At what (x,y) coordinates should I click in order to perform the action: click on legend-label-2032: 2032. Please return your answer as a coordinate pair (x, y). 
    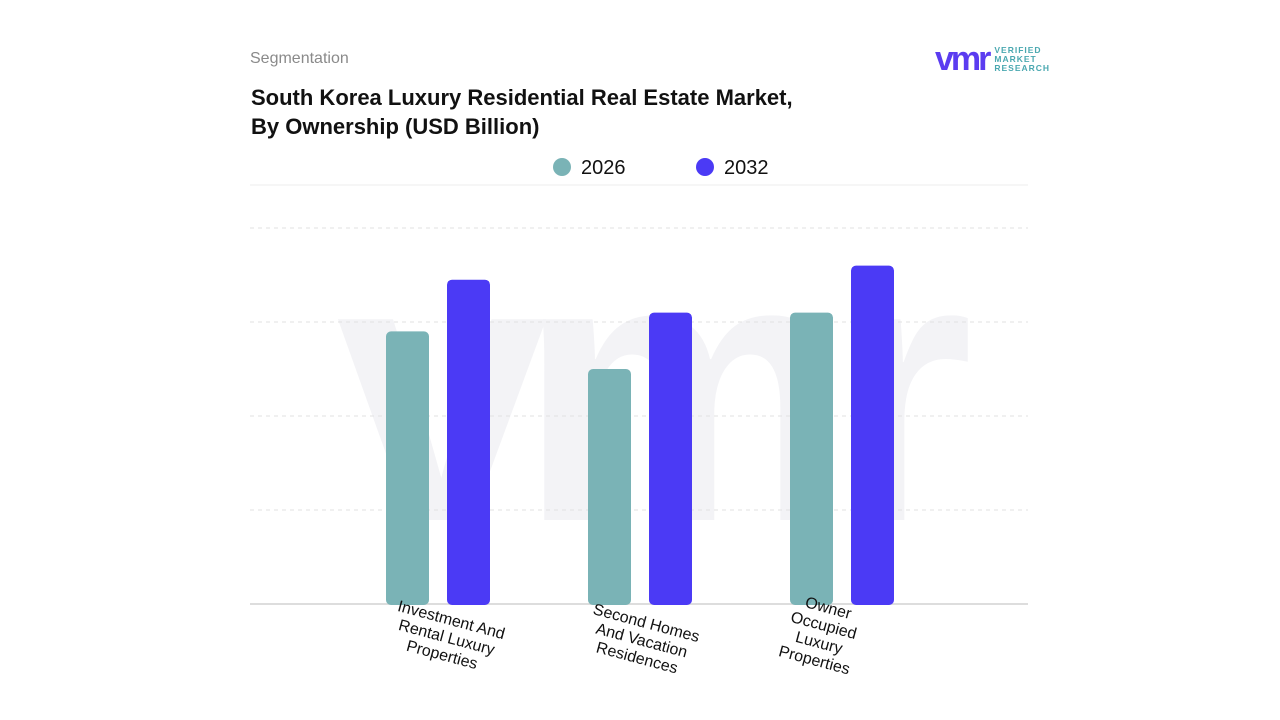
    Looking at the image, I should click on (746, 168).